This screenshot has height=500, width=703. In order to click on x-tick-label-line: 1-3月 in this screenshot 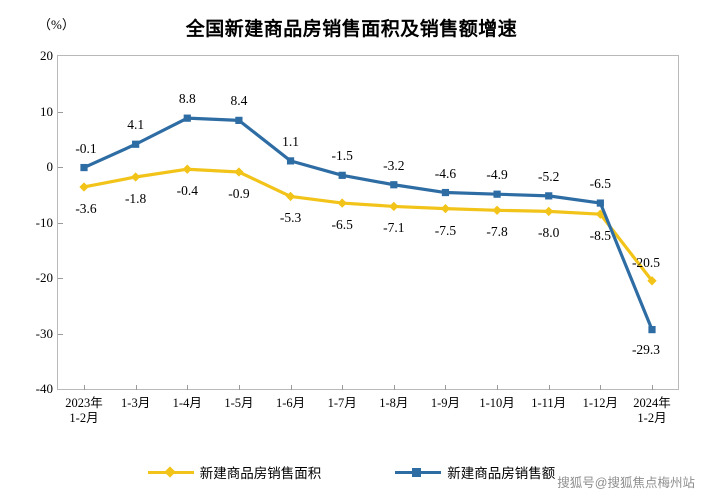, I will do `click(136, 403)`.